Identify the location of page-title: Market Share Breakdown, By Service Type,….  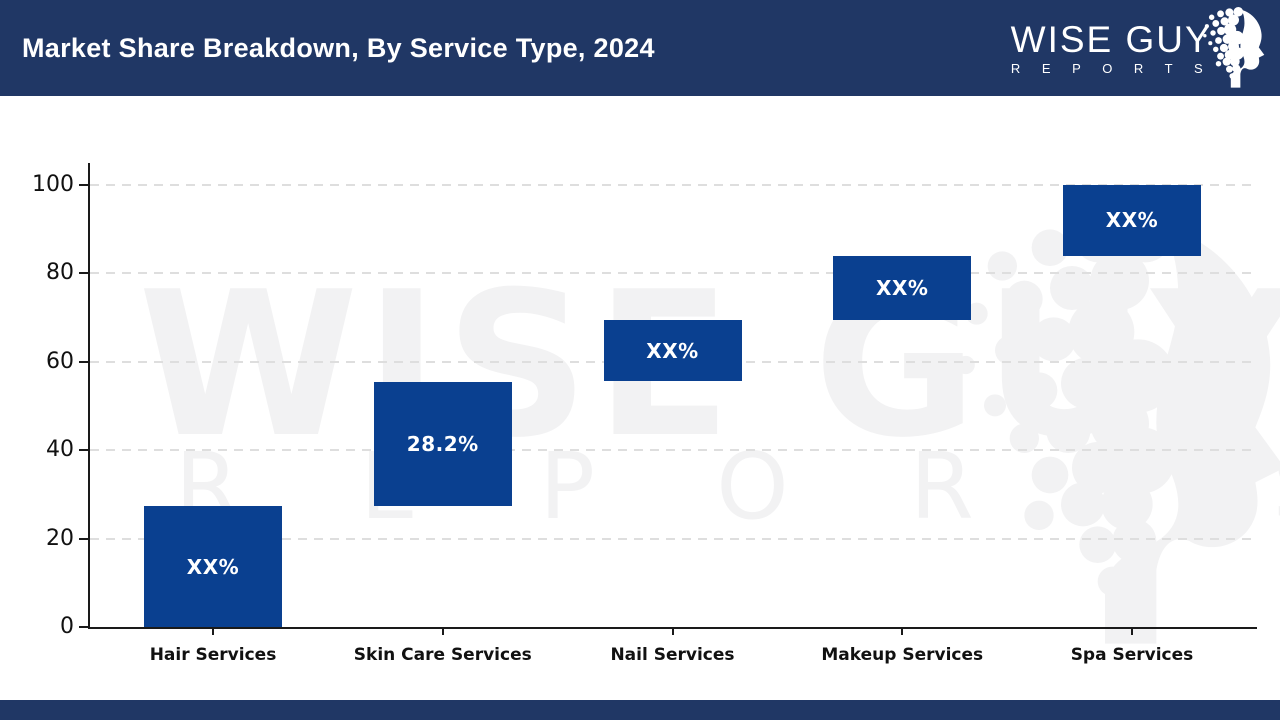
(338, 47).